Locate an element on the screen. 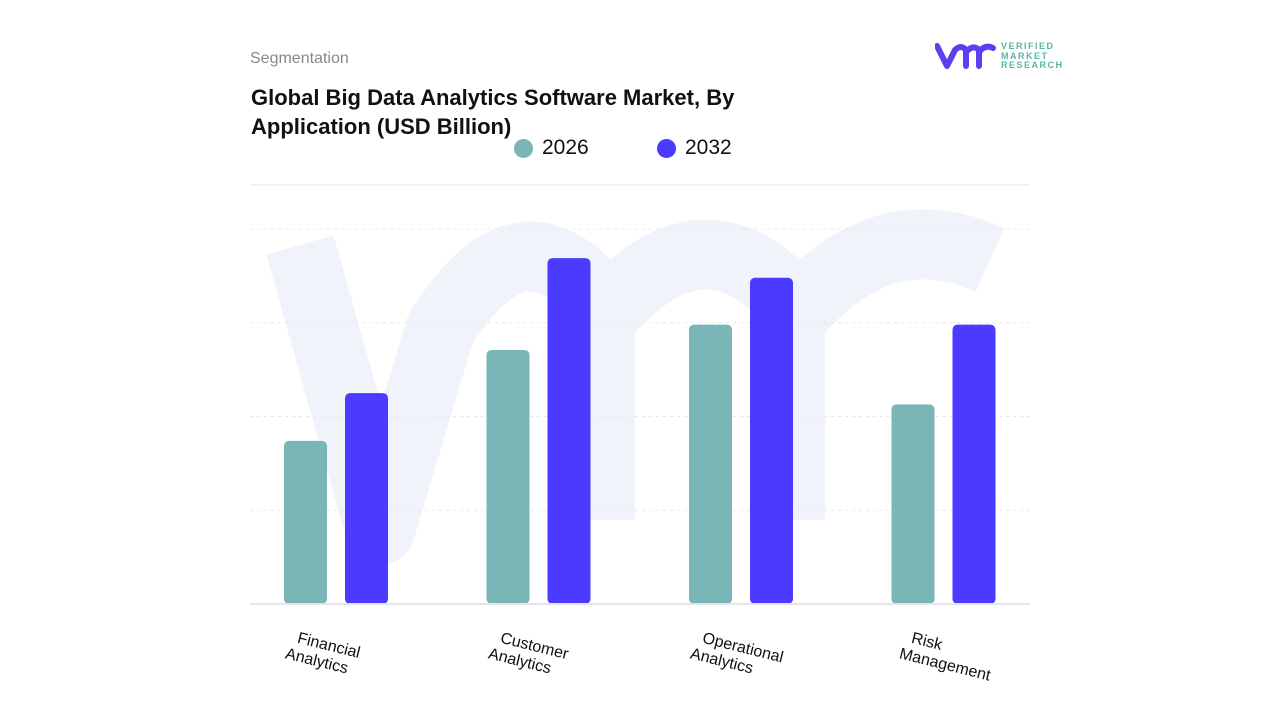 The height and width of the screenshot is (720, 1280). legend-item-2026: 2026 is located at coordinates (551, 148).